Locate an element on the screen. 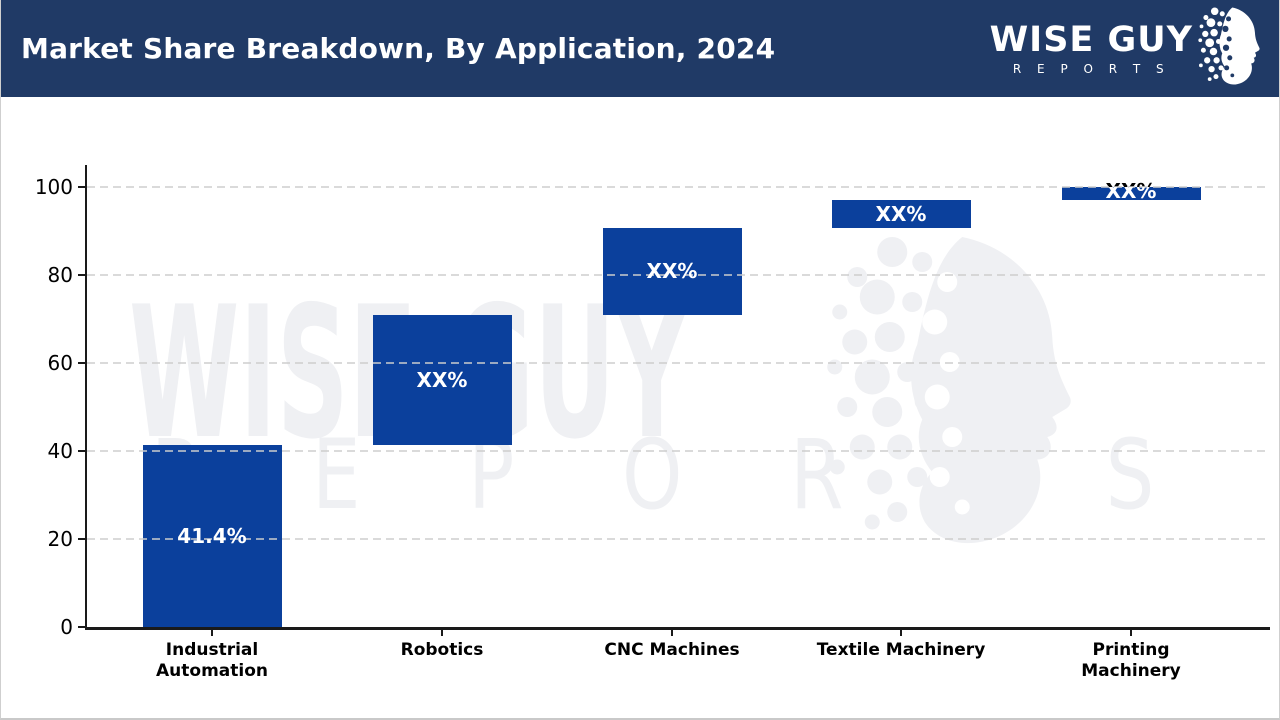  bar-textile-machinery is located at coordinates (901, 214).